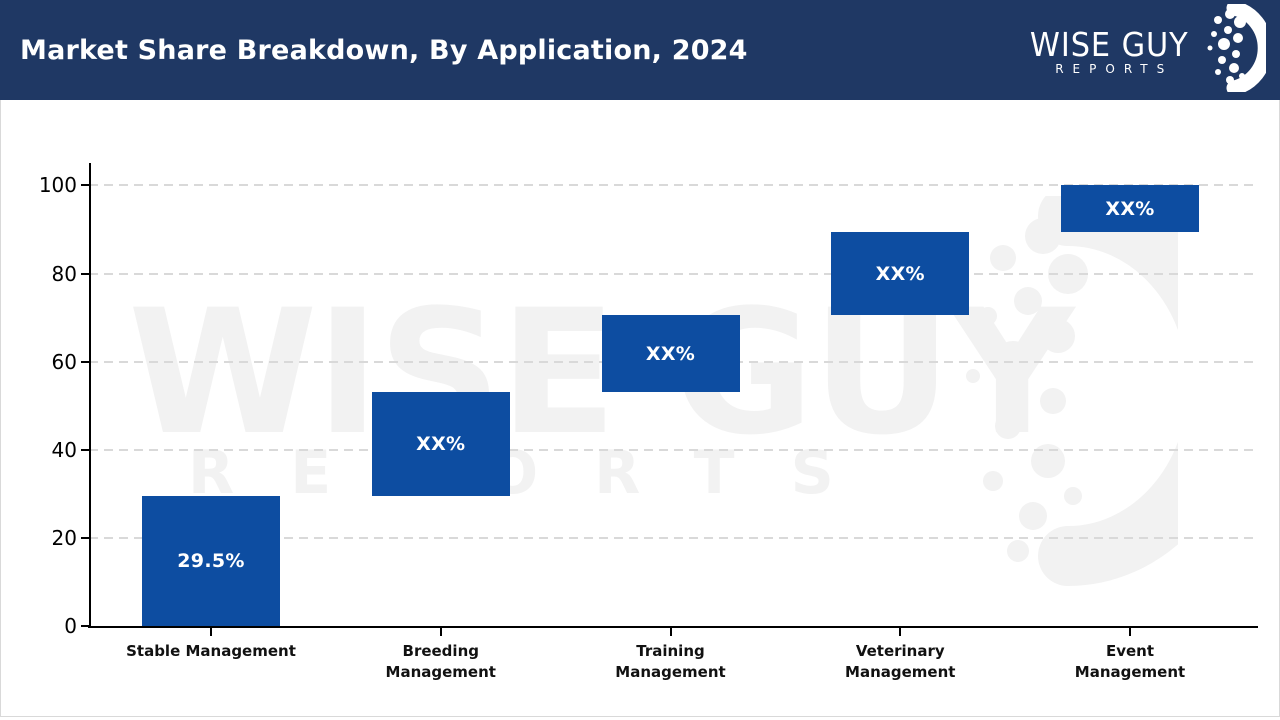 This screenshot has width=1280, height=720. I want to click on y-axis-label-20: 20, so click(64, 537).